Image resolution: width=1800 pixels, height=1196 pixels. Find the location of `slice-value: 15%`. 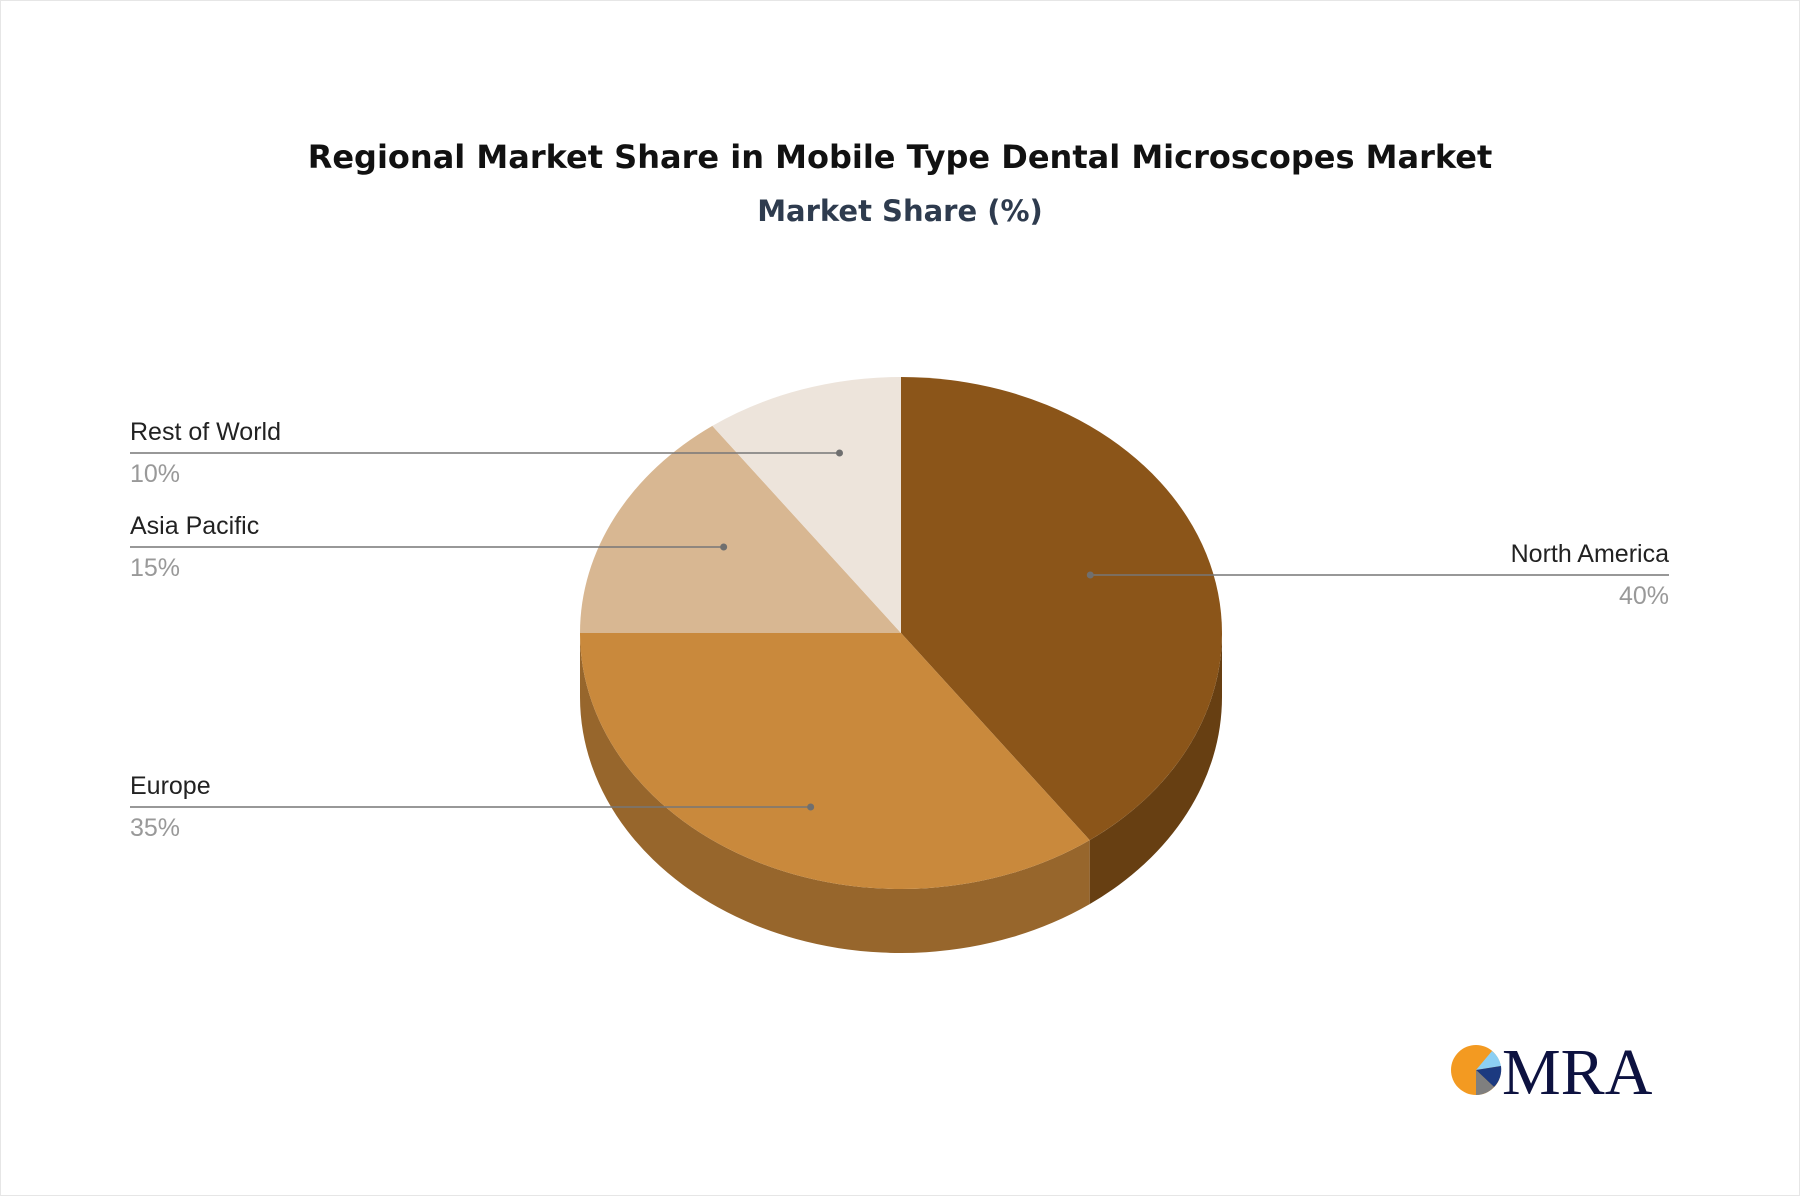

slice-value: 15% is located at coordinates (155, 568).